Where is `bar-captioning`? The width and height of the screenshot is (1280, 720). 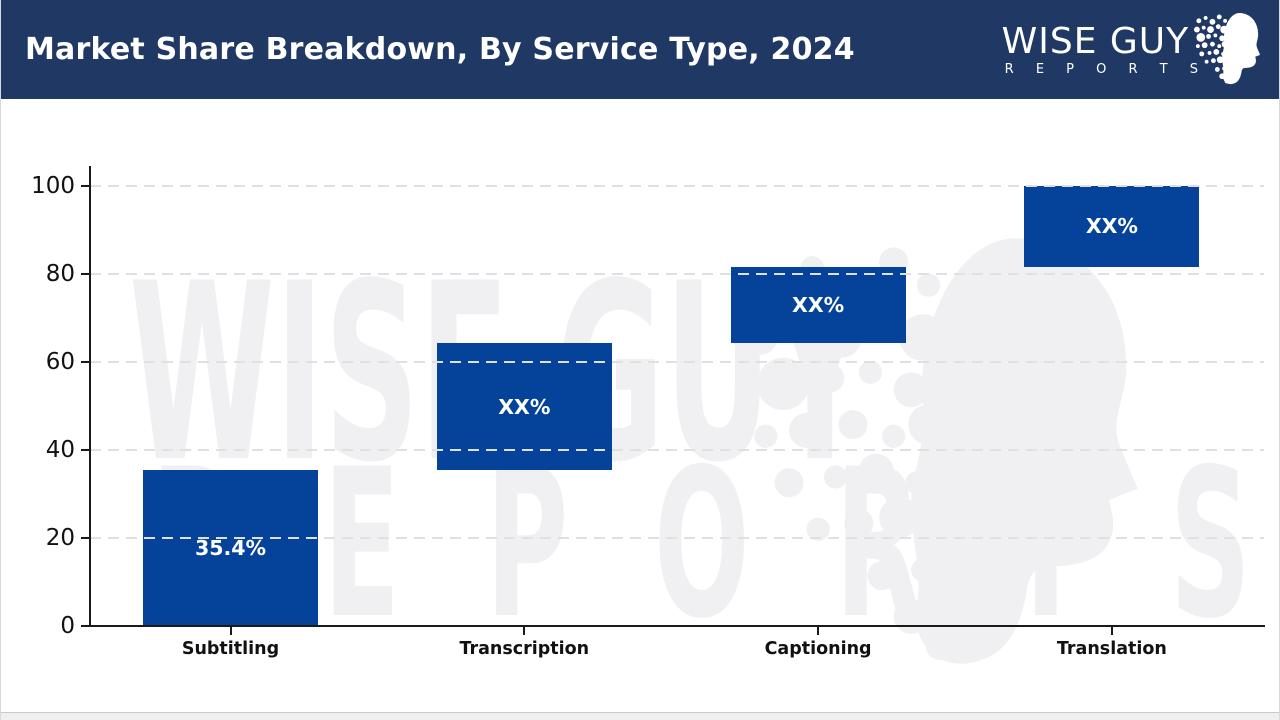
bar-captioning is located at coordinates (818, 305).